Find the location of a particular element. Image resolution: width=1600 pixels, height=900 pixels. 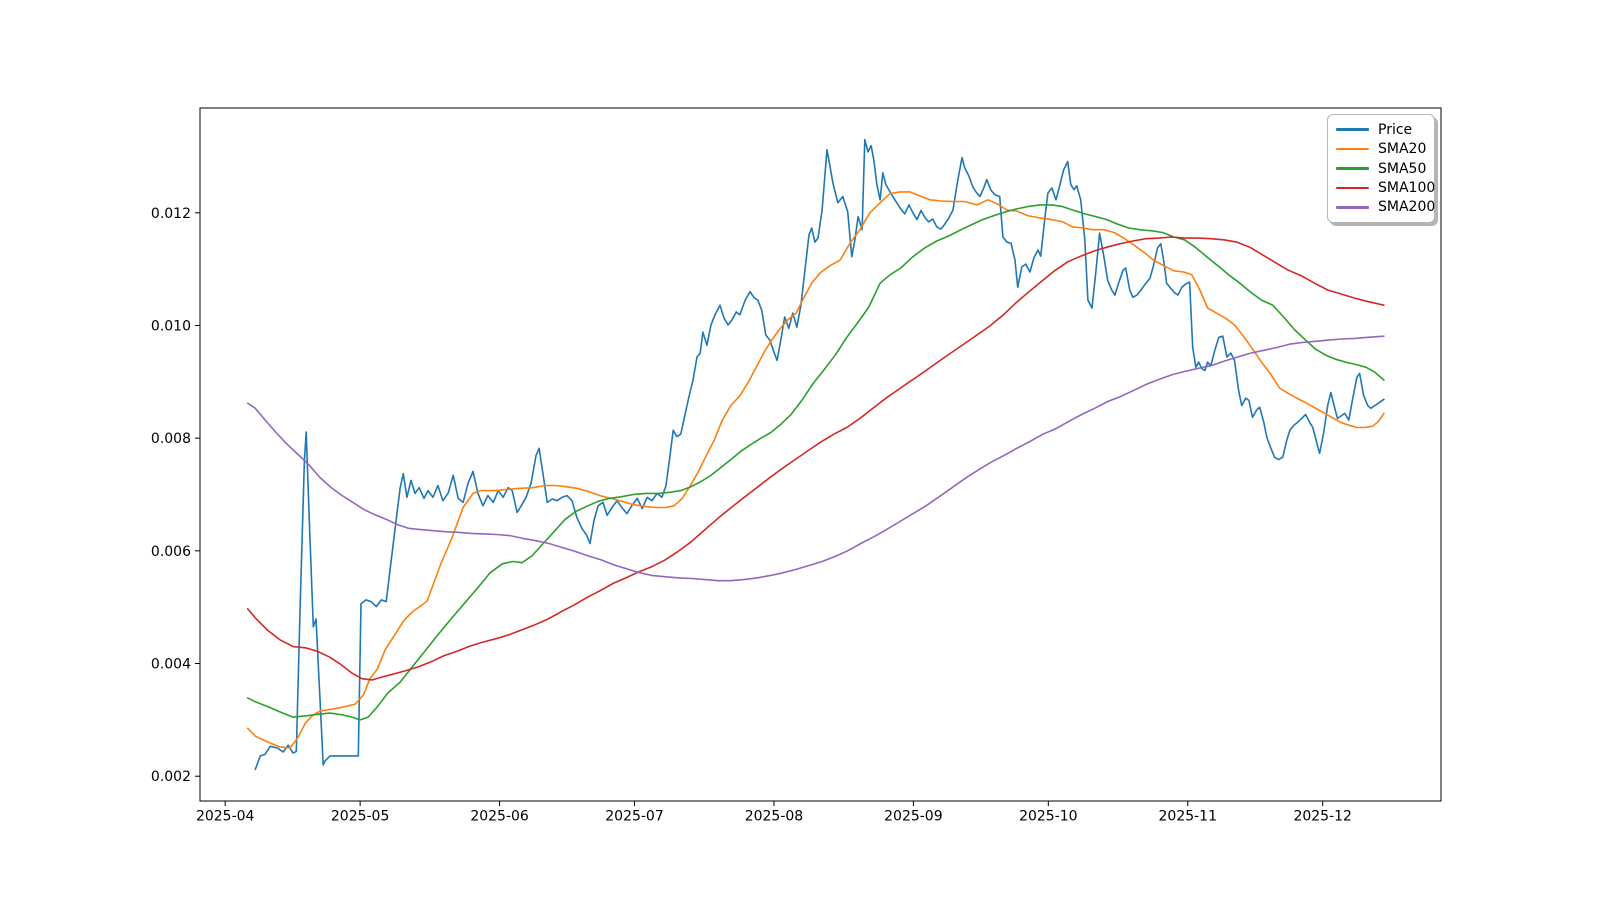

y-tick-label: 0.002 is located at coordinates (171, 777).